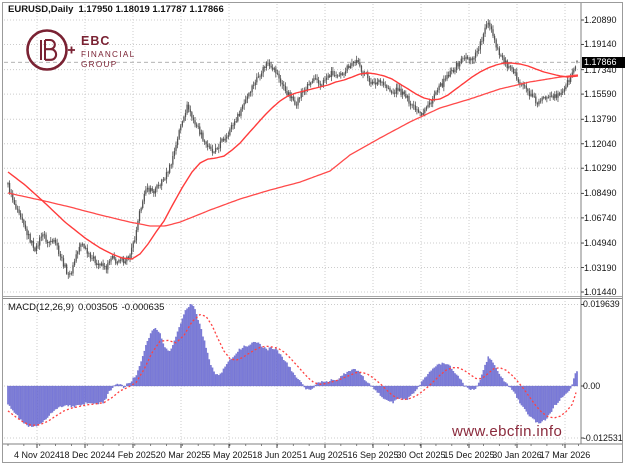 This screenshot has width=625, height=465. Describe the element at coordinates (507, 431) in the screenshot. I see `watermark-link: www.ebcfin.info` at that location.